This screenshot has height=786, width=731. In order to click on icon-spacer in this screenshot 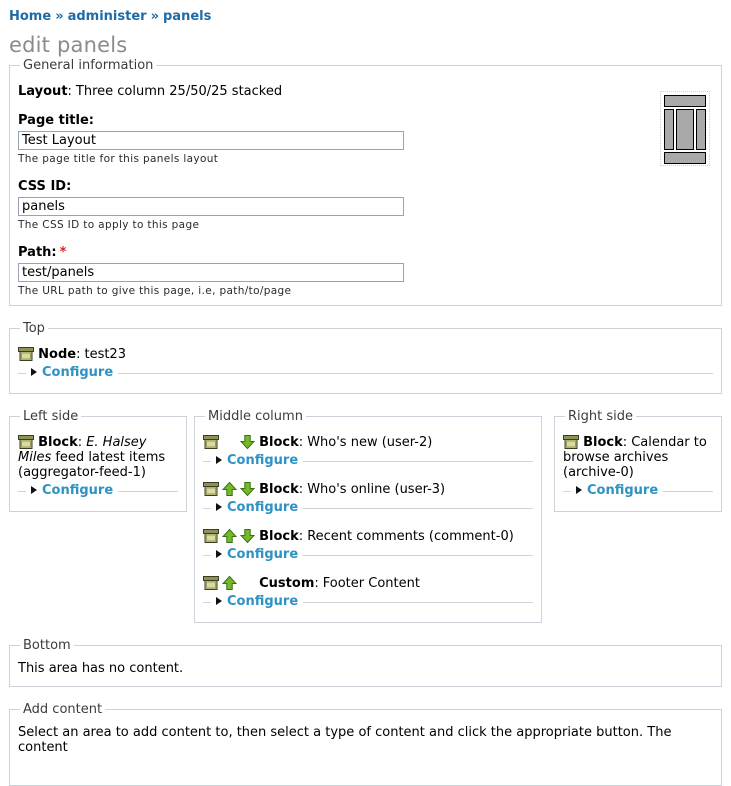, I will do `click(229, 442)`.